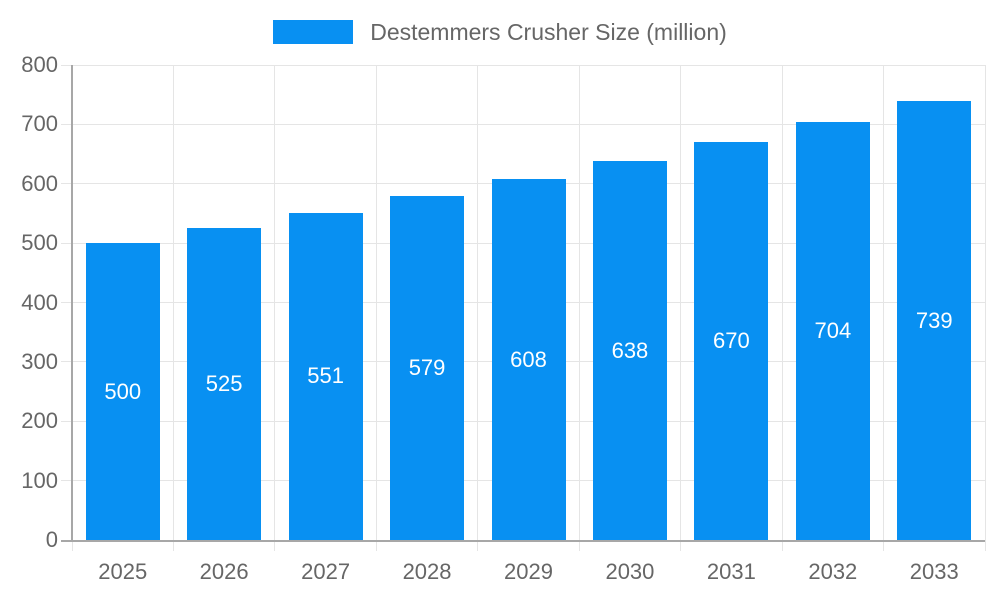  What do you see at coordinates (39, 243) in the screenshot?
I see `y-tick-label: 500` at bounding box center [39, 243].